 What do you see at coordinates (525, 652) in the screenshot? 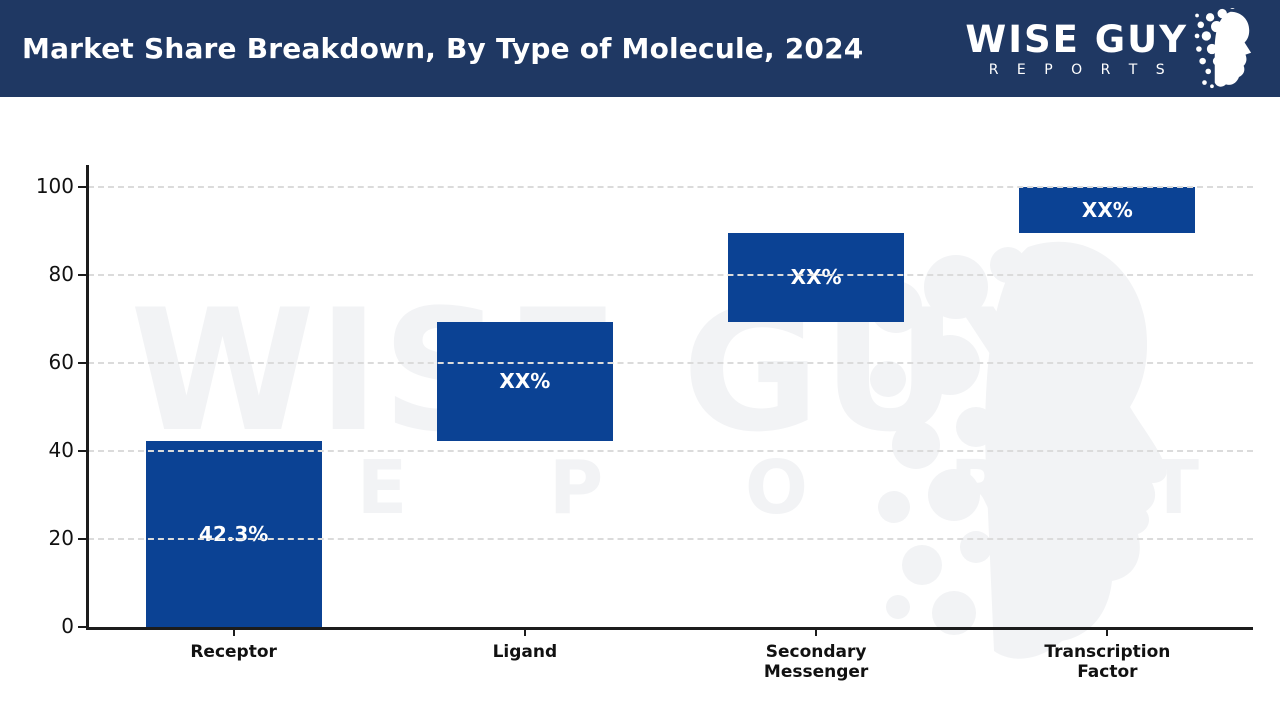
I see `x-tick-label-ligand: Ligand` at bounding box center [525, 652].